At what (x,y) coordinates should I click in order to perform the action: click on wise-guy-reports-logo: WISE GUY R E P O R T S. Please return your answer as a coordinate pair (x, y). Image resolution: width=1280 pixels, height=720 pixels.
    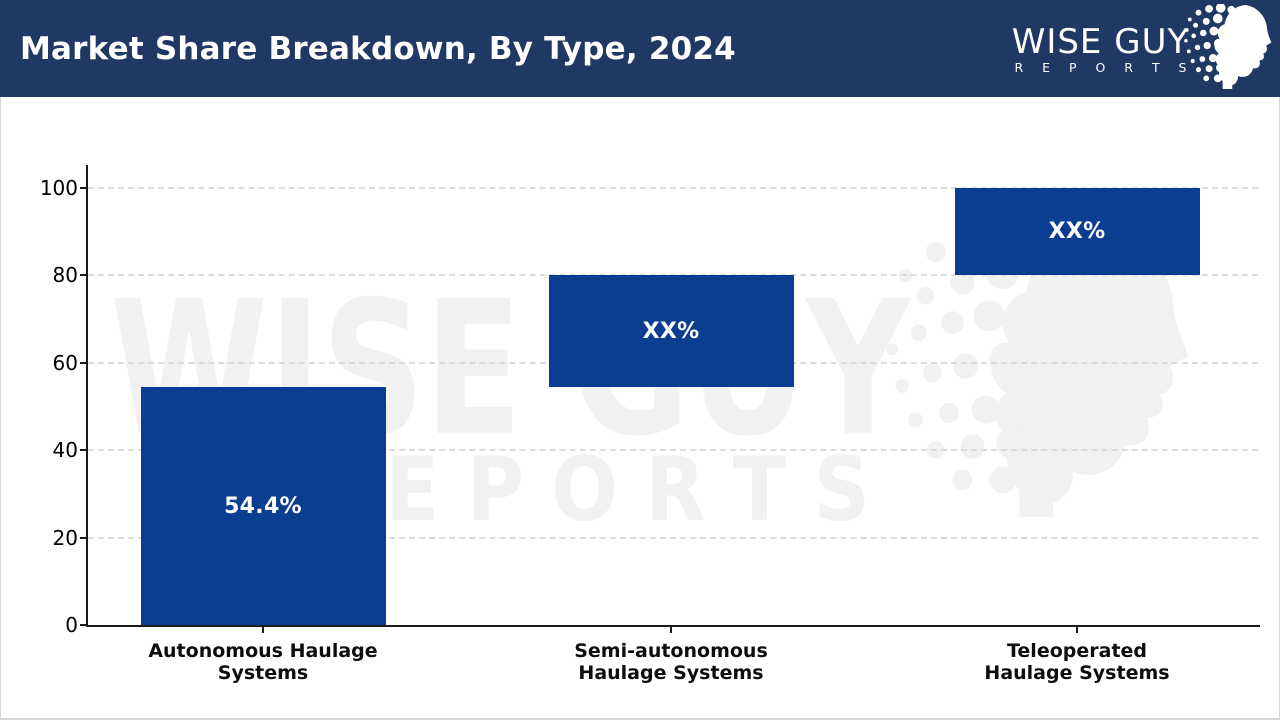
    Looking at the image, I should click on (1139, 46).